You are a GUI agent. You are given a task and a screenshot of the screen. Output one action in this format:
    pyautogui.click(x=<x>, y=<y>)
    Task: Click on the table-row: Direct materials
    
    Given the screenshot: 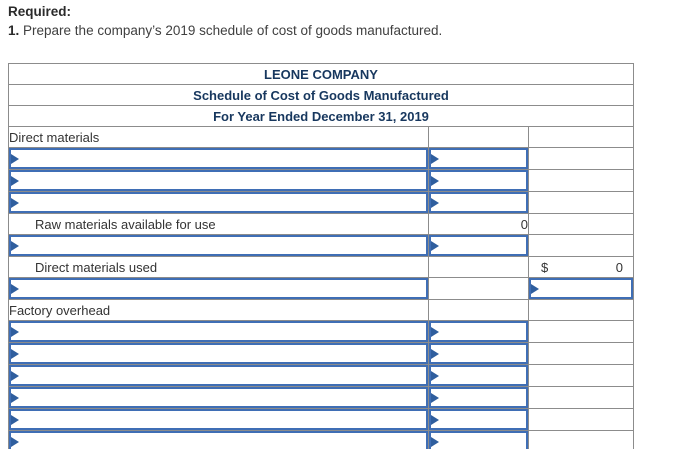 What is the action you would take?
    pyautogui.click(x=321, y=137)
    